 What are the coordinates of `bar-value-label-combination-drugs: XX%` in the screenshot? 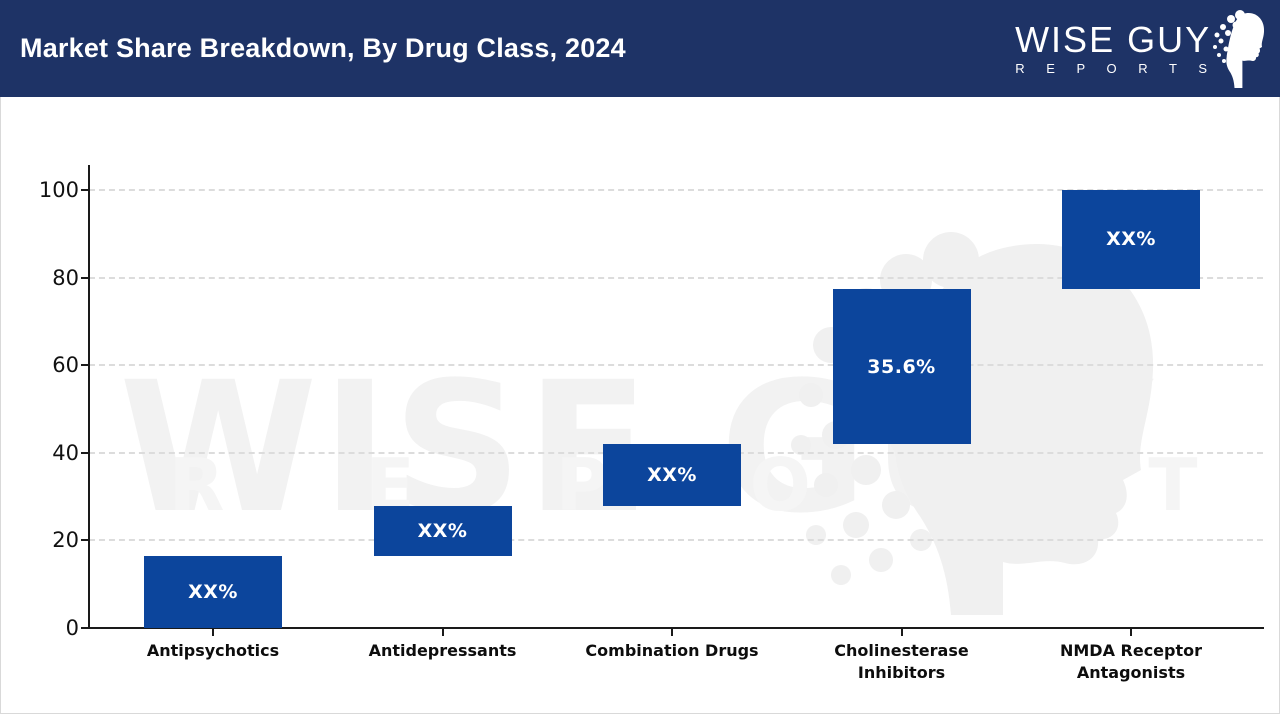 It's located at (672, 475).